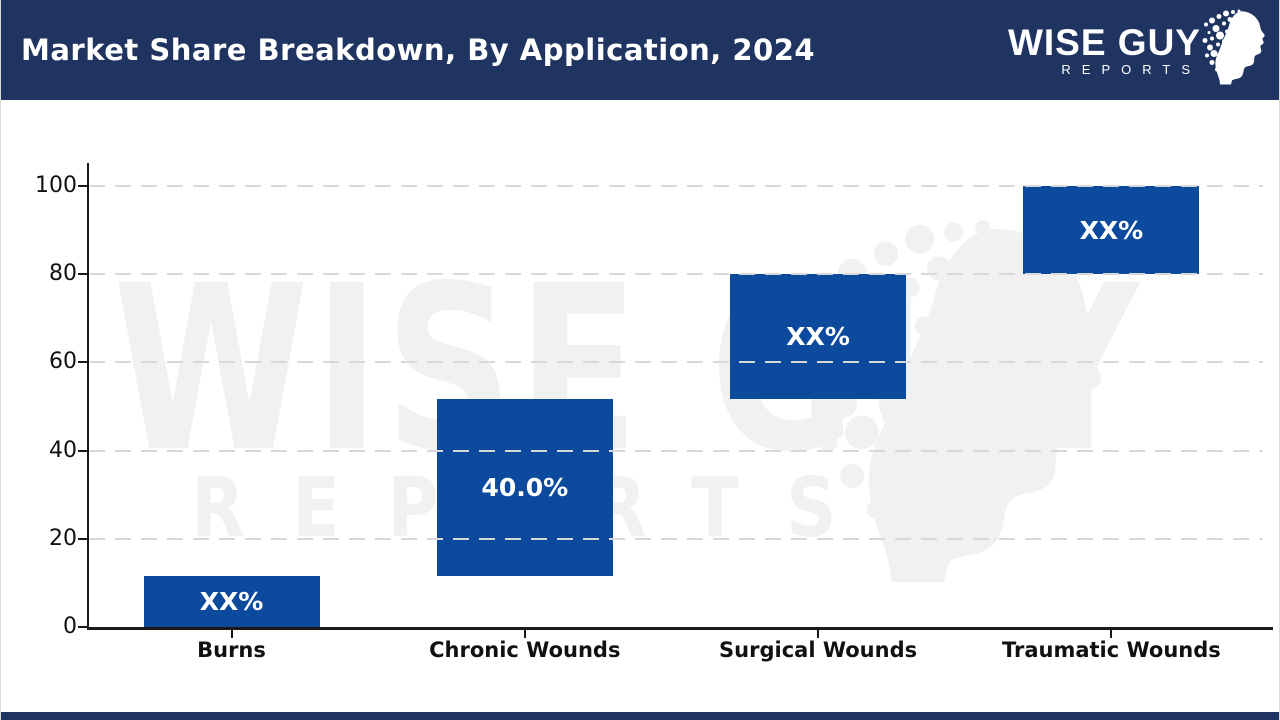 This screenshot has height=720, width=1280. What do you see at coordinates (640, 716) in the screenshot?
I see `footer-bar` at bounding box center [640, 716].